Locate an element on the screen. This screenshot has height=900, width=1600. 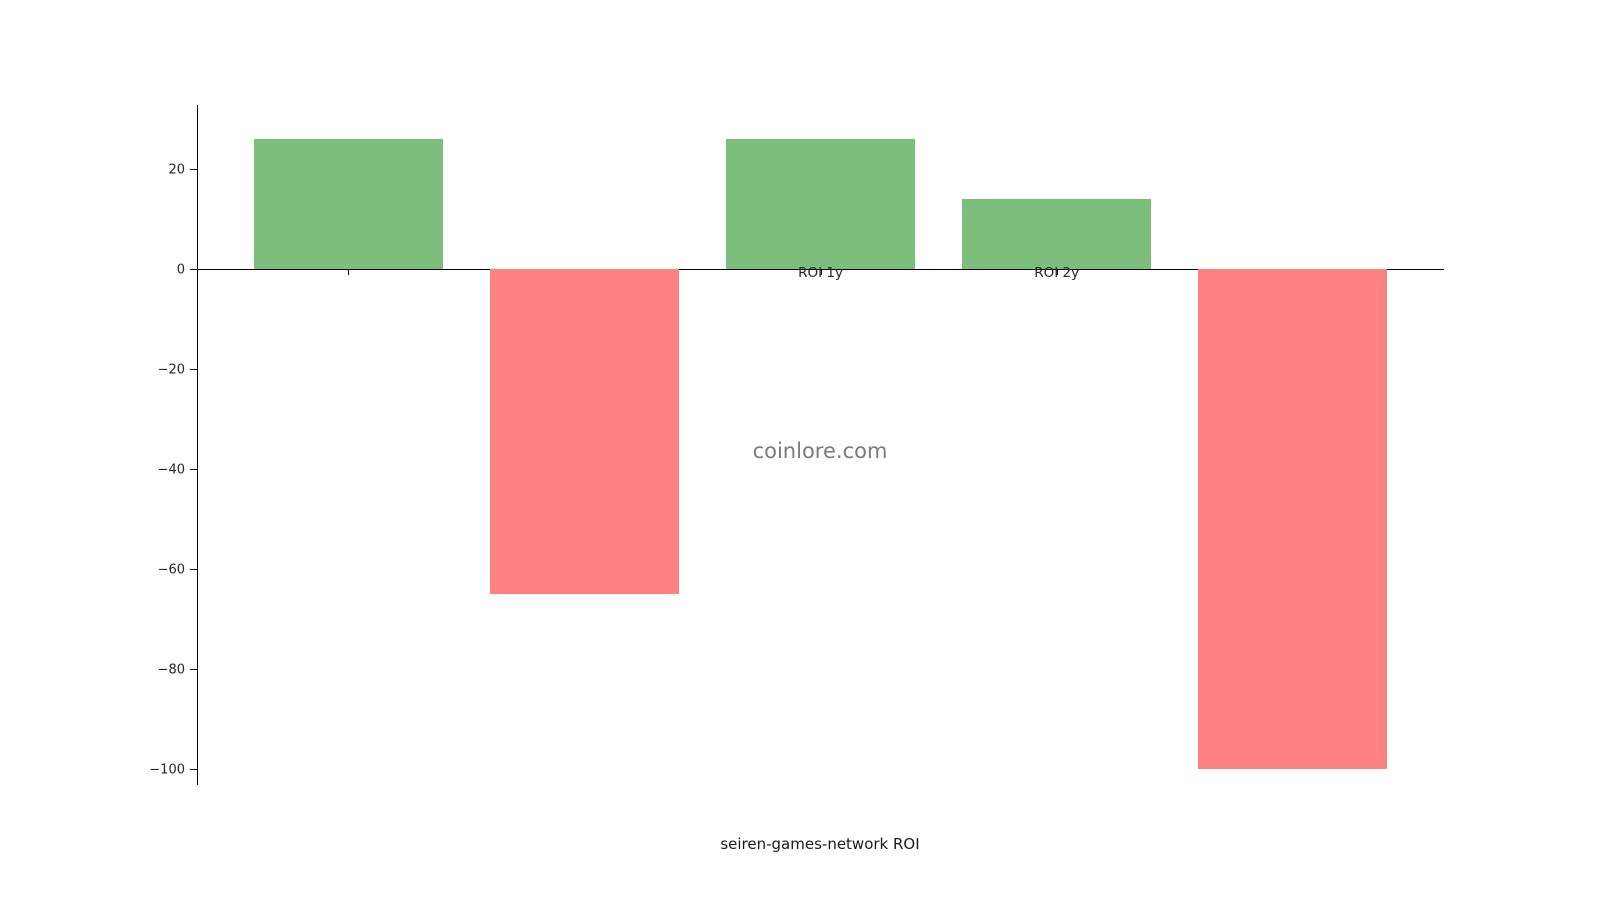
y-tick-label: 0 is located at coordinates (180, 269).